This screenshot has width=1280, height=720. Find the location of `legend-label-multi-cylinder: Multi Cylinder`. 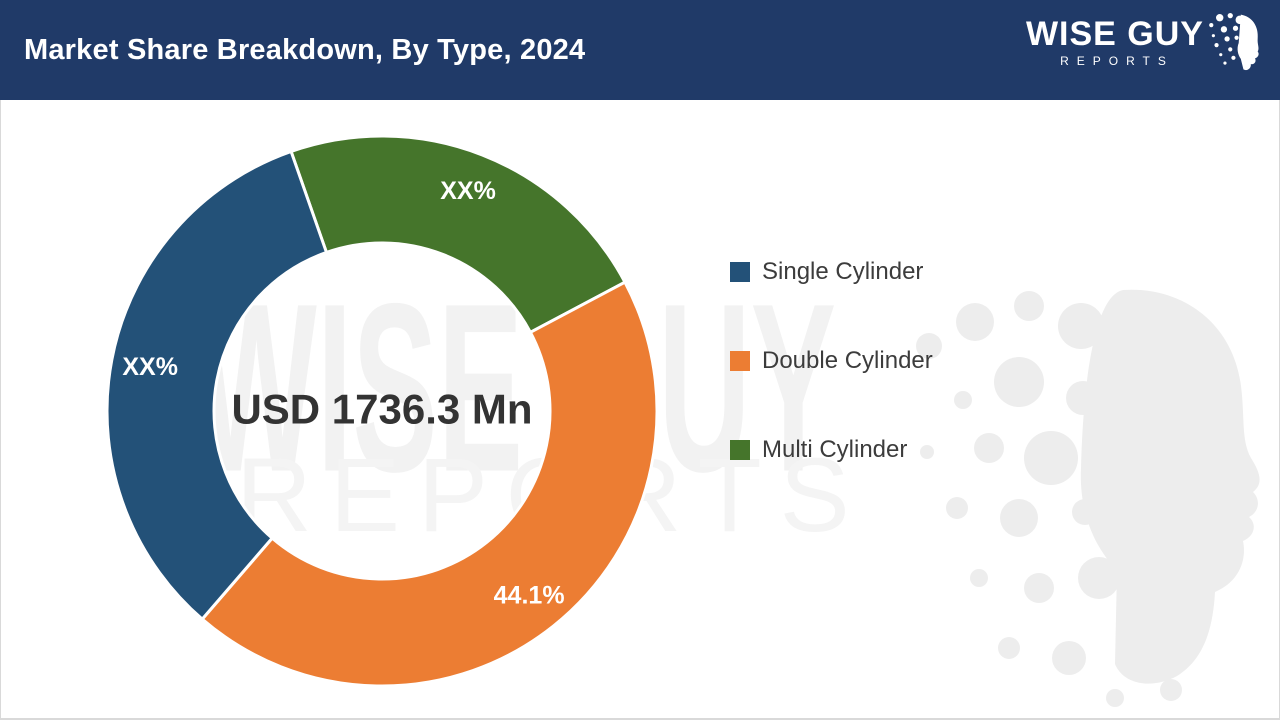

legend-label-multi-cylinder: Multi Cylinder is located at coordinates (835, 449).